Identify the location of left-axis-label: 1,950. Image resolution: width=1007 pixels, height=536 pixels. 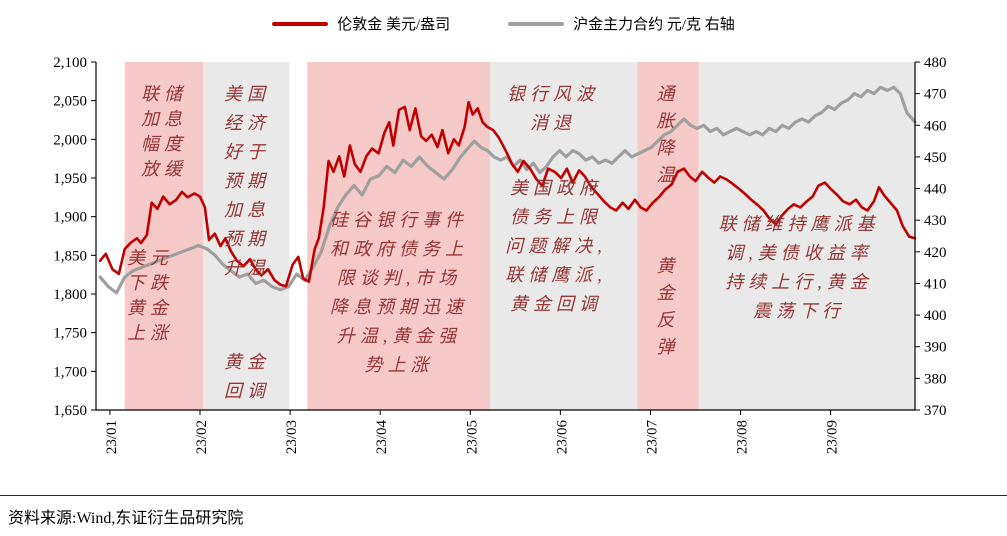
(70, 179).